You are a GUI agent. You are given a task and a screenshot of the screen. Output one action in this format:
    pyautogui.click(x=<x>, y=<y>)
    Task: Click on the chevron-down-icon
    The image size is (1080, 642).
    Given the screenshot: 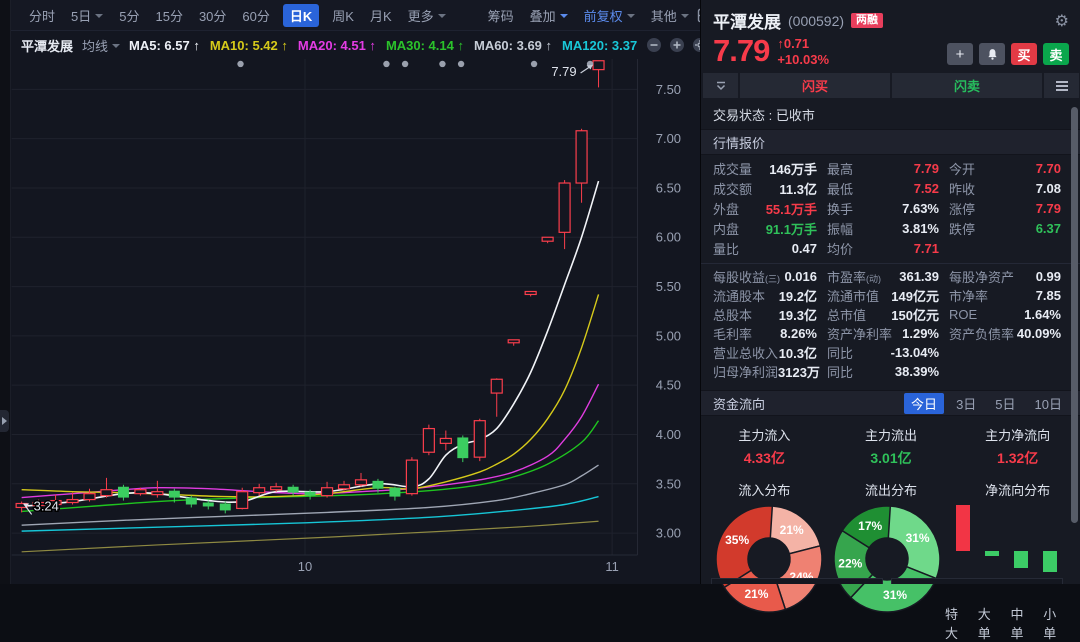 What is the action you would take?
    pyautogui.click(x=441, y=16)
    